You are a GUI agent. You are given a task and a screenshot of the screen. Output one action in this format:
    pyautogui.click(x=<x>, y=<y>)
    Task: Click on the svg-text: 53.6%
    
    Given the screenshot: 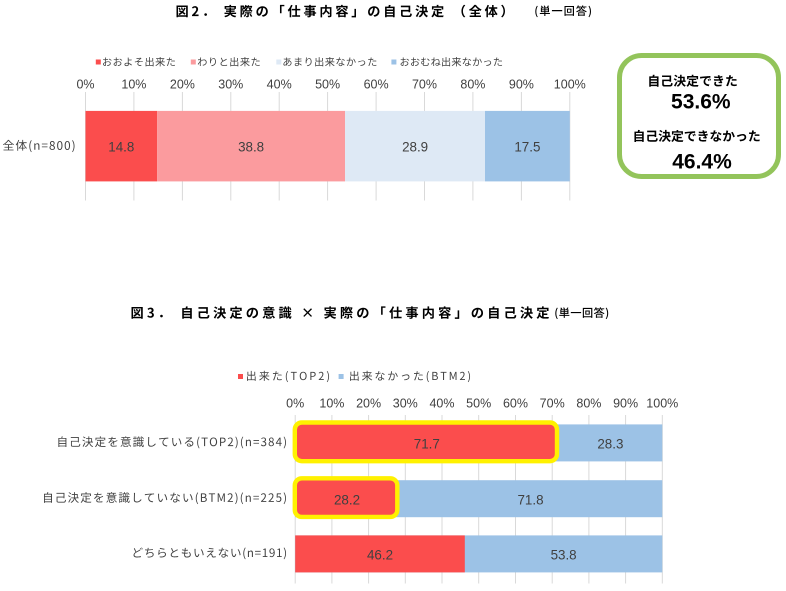 What is the action you would take?
    pyautogui.click(x=701, y=102)
    